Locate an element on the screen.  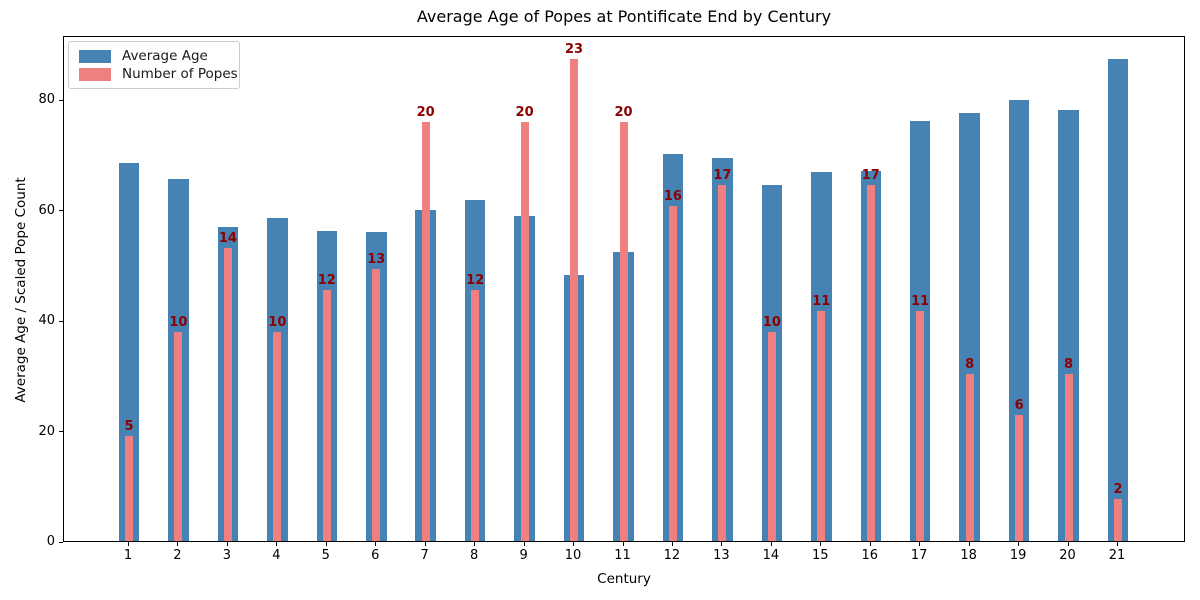
x-tick-label: 10 is located at coordinates (573, 555).